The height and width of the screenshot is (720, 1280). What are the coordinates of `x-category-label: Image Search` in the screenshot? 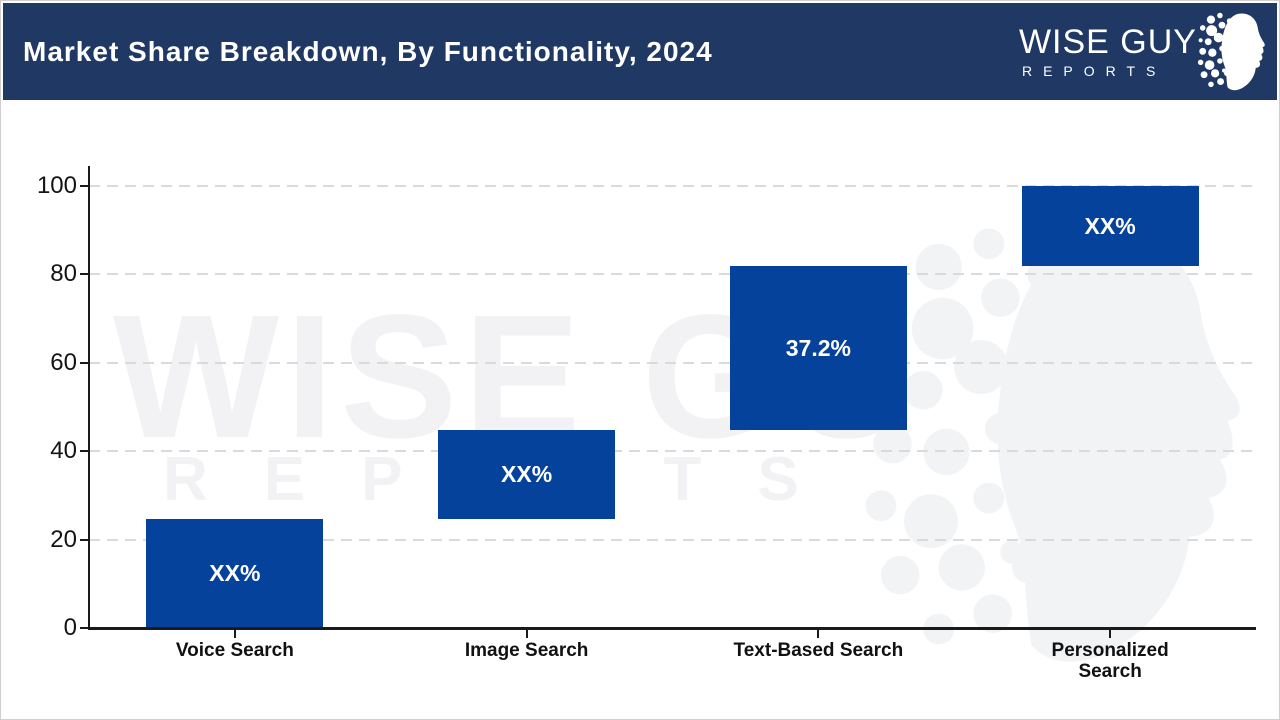 It's located at (526, 650).